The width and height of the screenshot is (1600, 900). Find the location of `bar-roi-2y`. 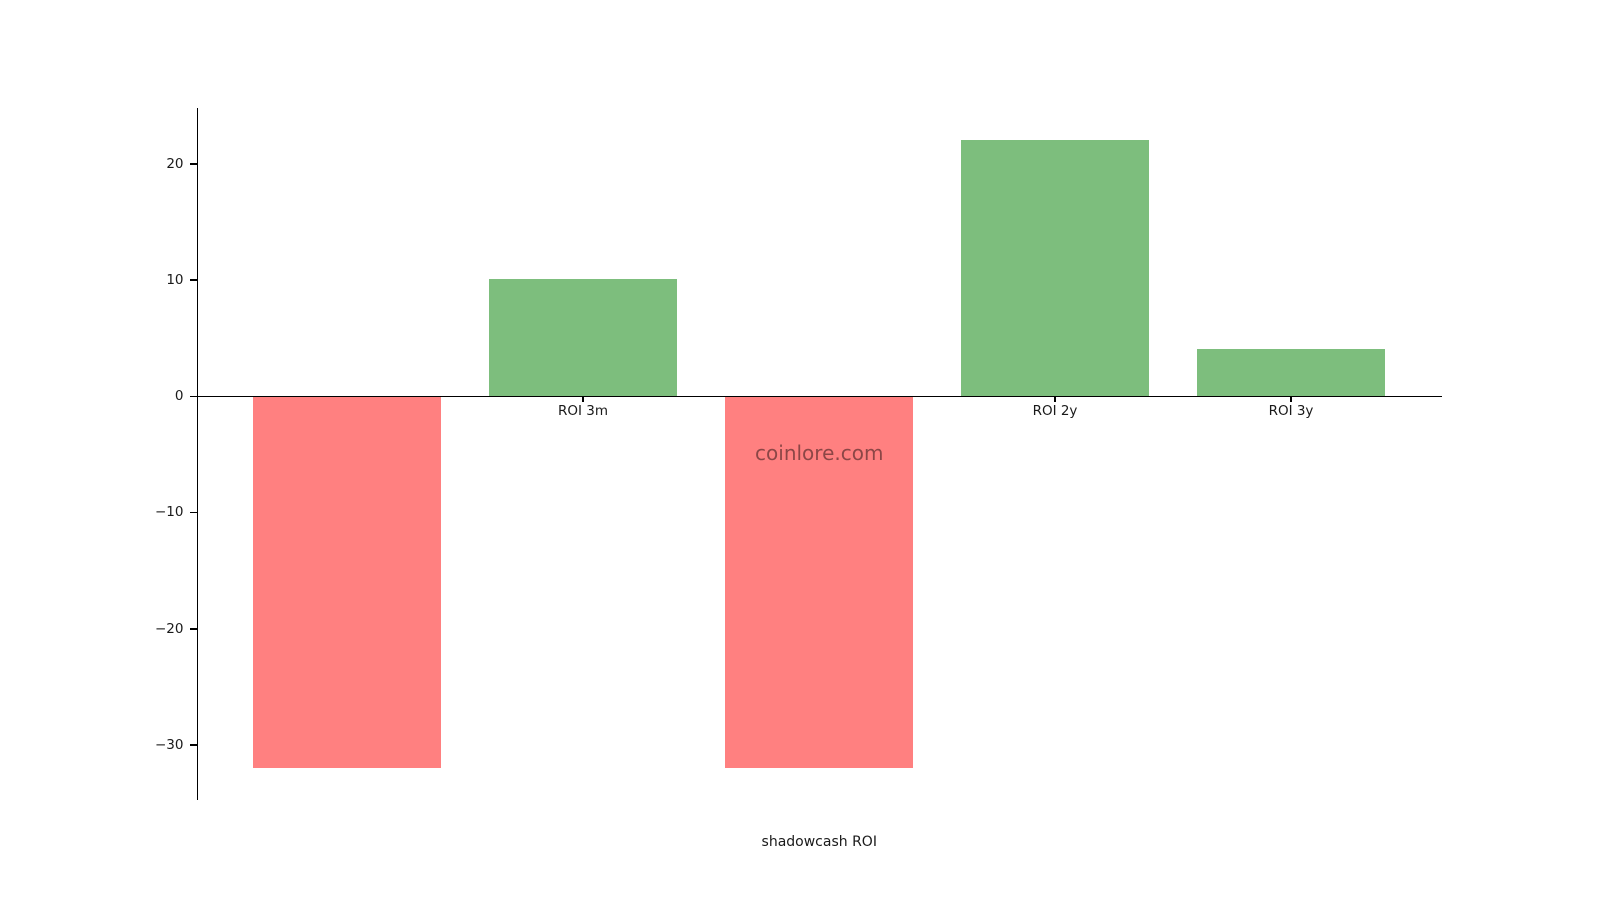

bar-roi-2y is located at coordinates (1055, 267).